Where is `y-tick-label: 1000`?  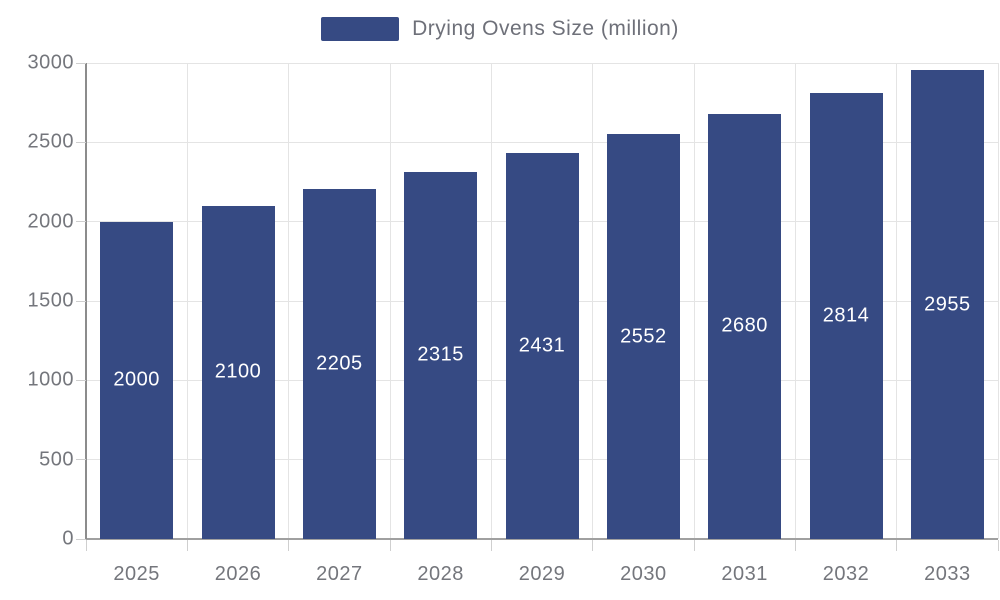
y-tick-label: 1000 is located at coordinates (50, 379).